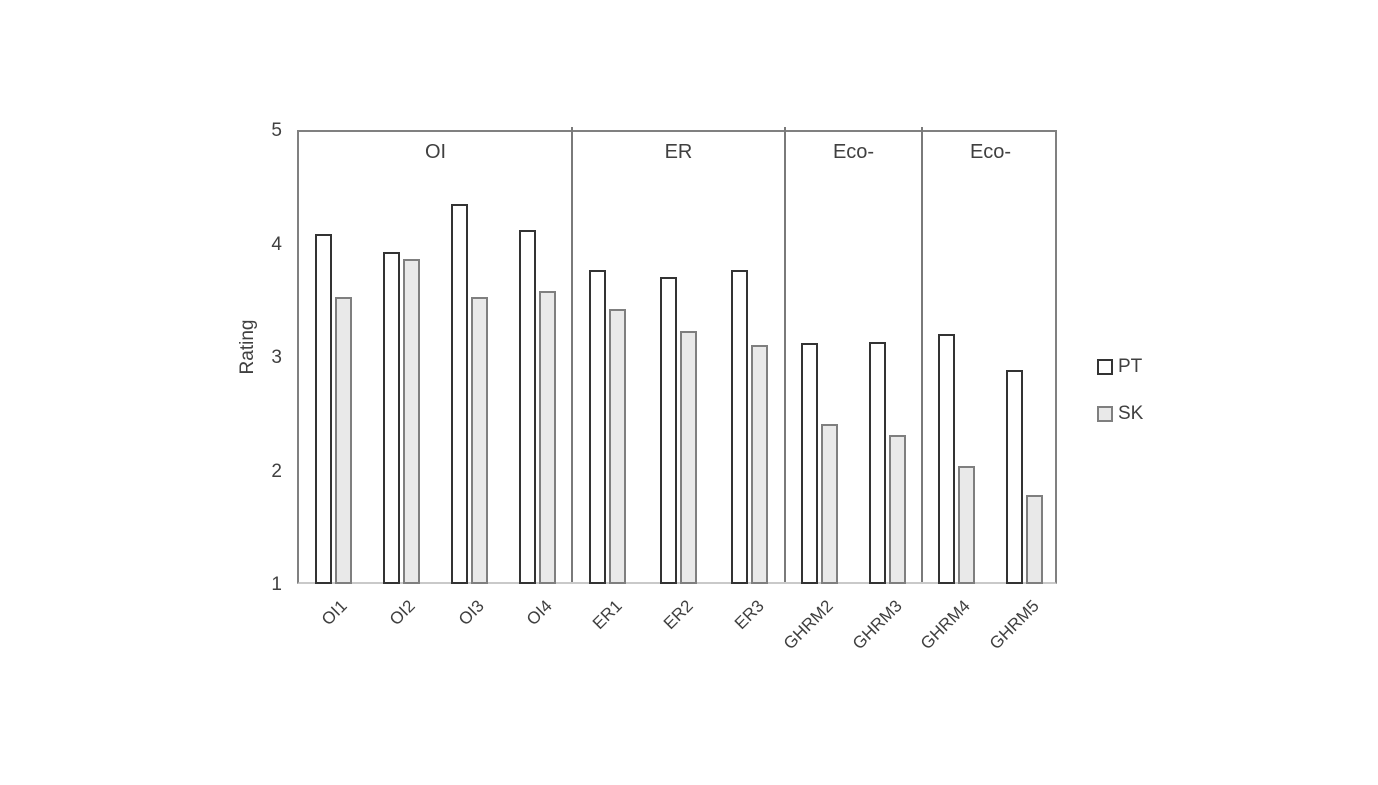  Describe the element at coordinates (435, 152) in the screenshot. I see `section-label: OI` at that location.